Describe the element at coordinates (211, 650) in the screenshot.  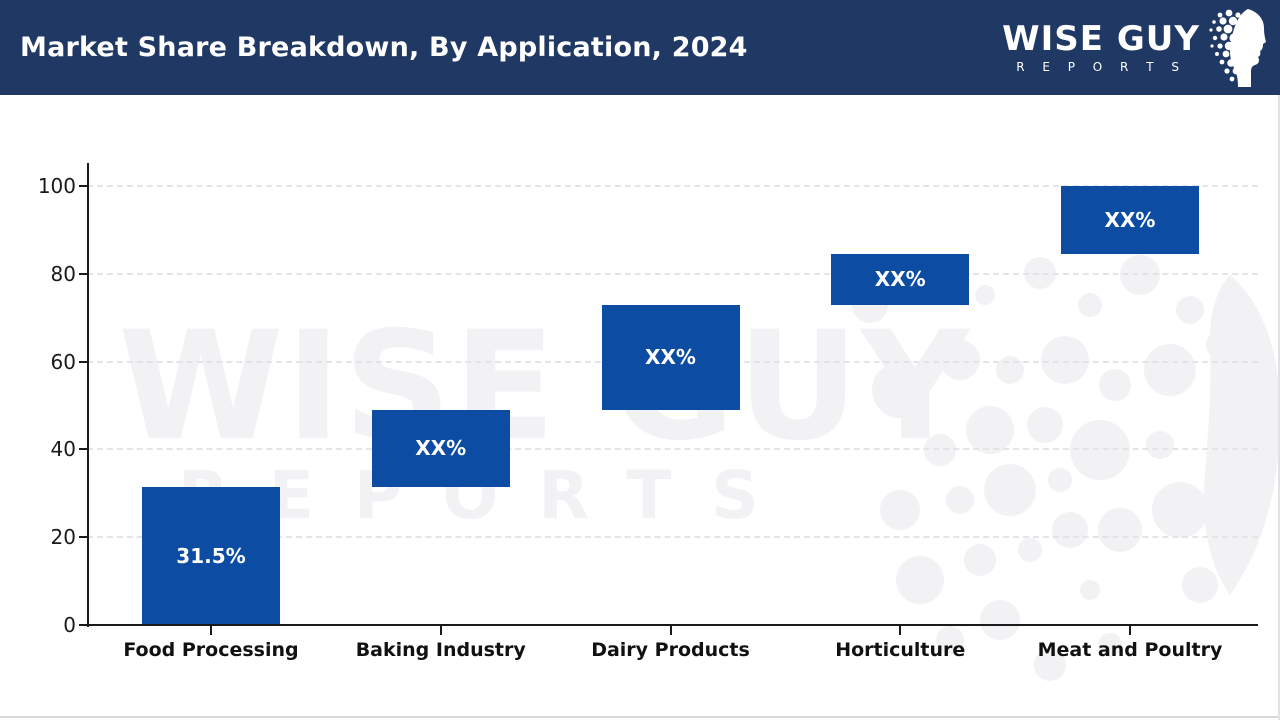
I see `x-axis-label: Food Processing` at that location.